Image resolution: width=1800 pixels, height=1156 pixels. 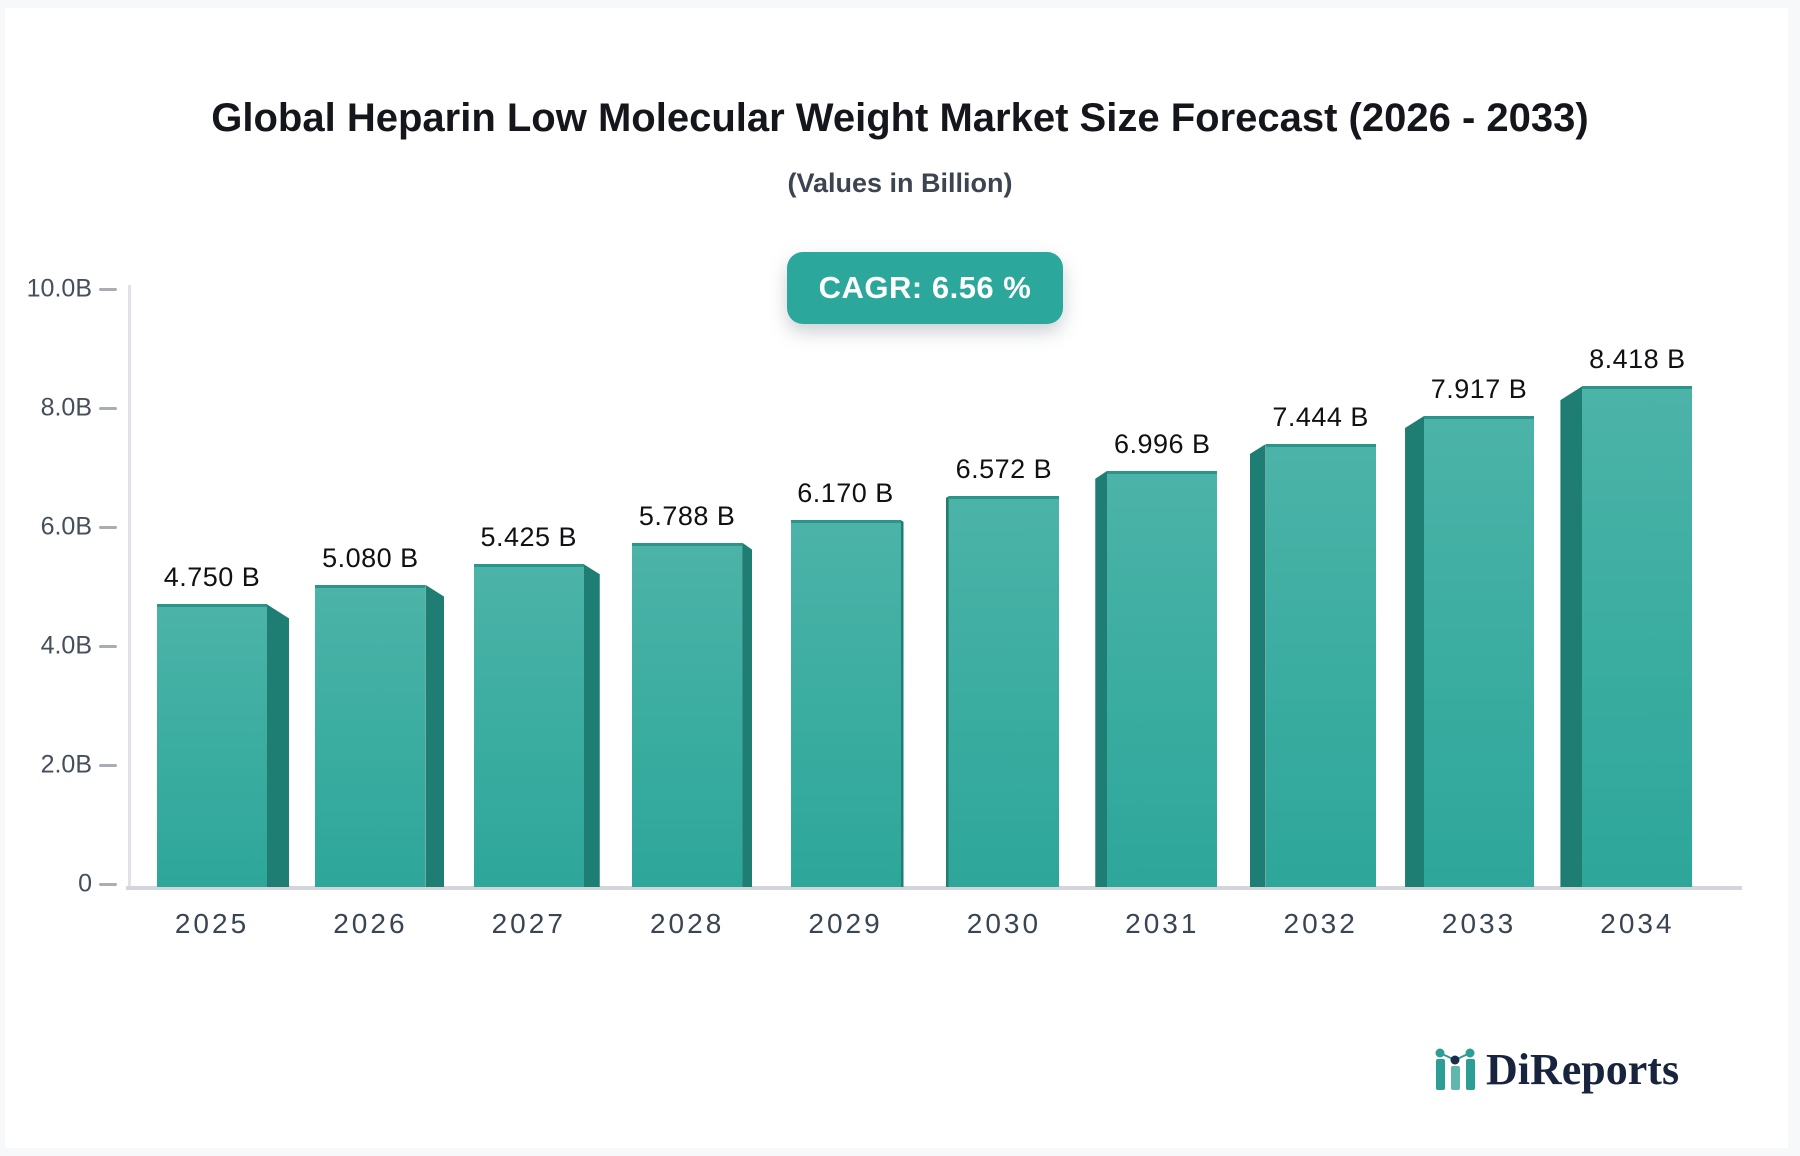 I want to click on bar-2025, so click(x=212, y=745).